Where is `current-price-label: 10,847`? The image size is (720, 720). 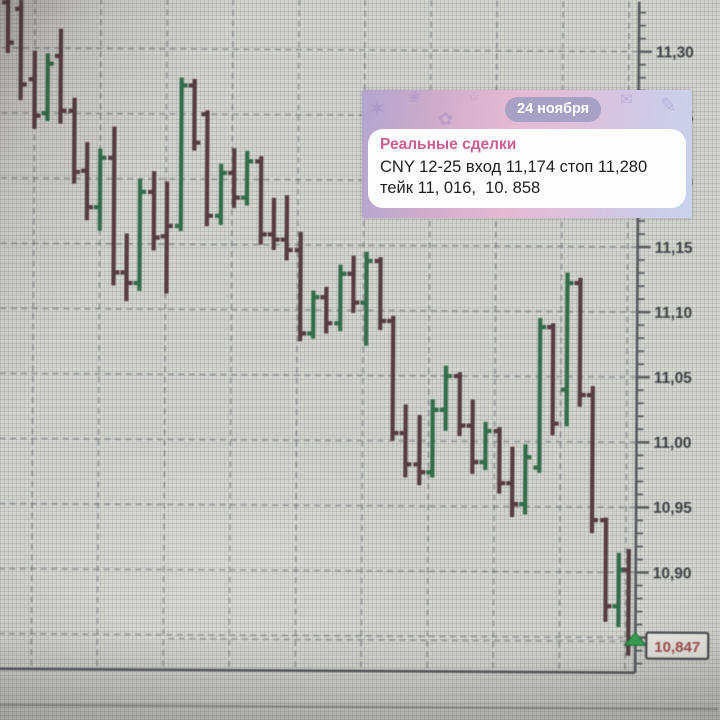
current-price-label: 10,847 is located at coordinates (677, 647).